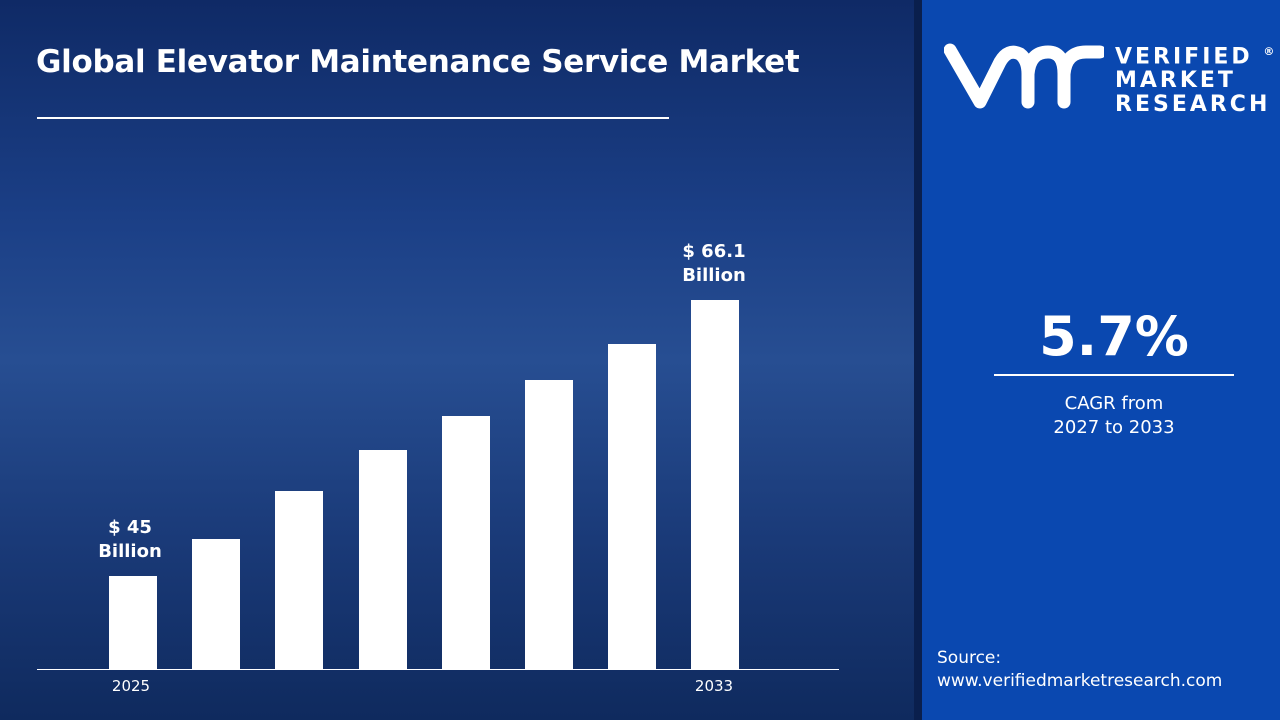  Describe the element at coordinates (1080, 681) in the screenshot. I see `source-url: www.verifiedmarketresearch.com` at that location.